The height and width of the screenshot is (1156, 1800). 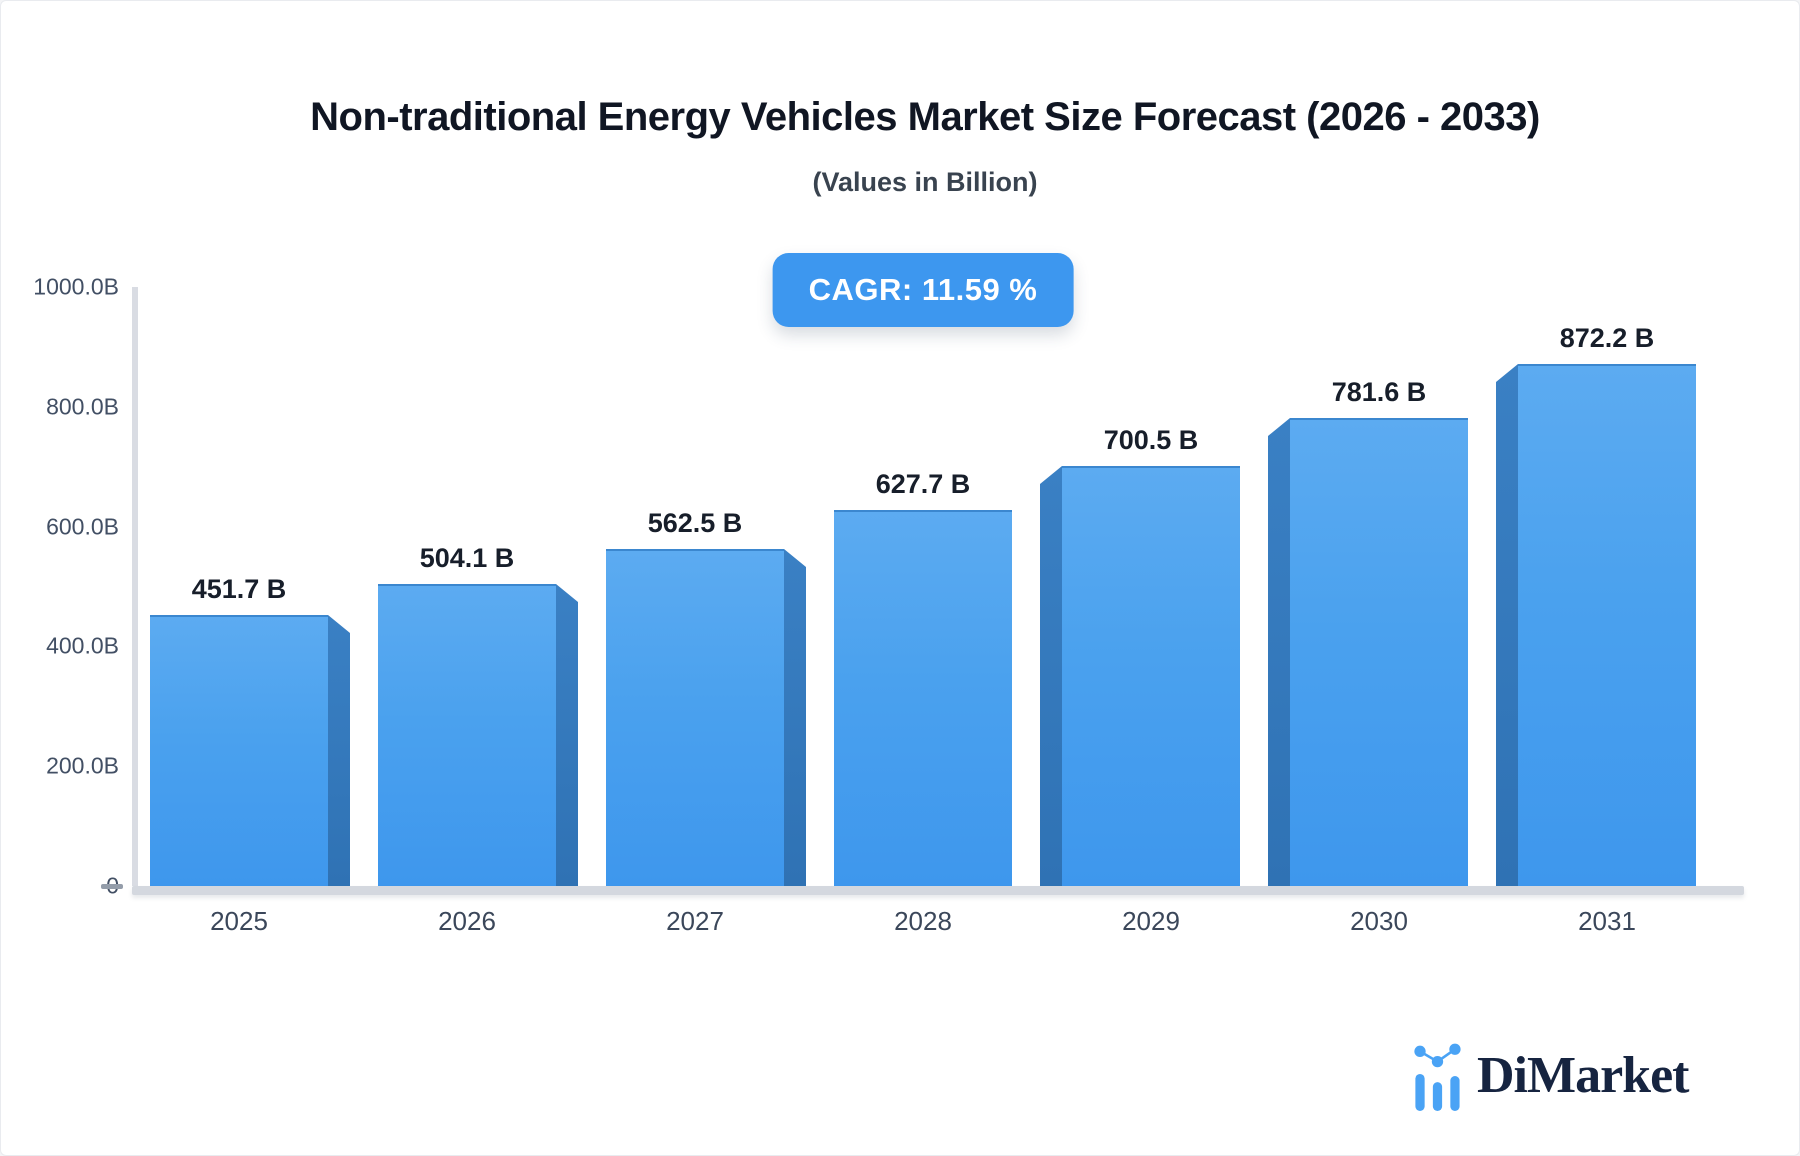 I want to click on x-axis-label: 2025, so click(x=239, y=921).